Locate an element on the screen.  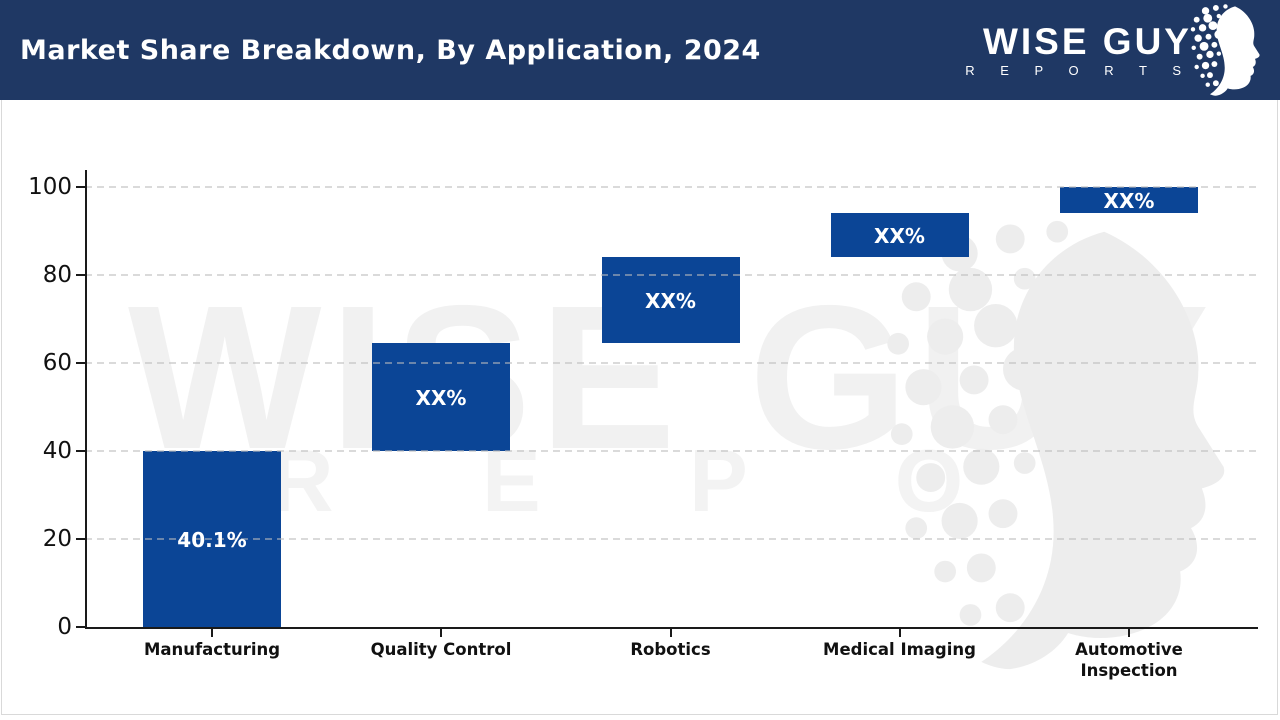
bar-quality-control is located at coordinates (441, 397).